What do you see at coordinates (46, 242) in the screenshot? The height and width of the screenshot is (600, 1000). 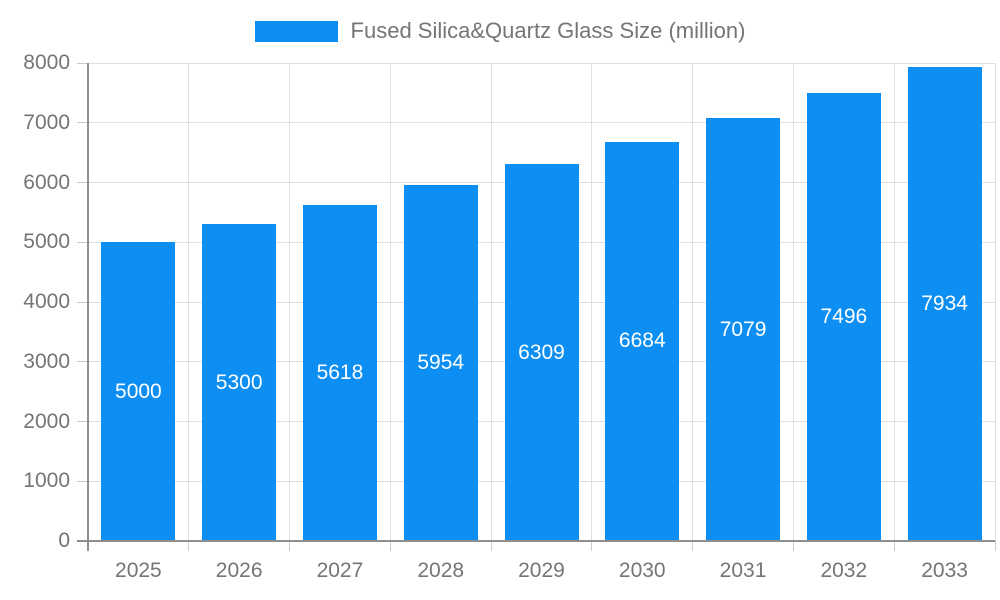 I see `y-axis-tick-label: 5000` at bounding box center [46, 242].